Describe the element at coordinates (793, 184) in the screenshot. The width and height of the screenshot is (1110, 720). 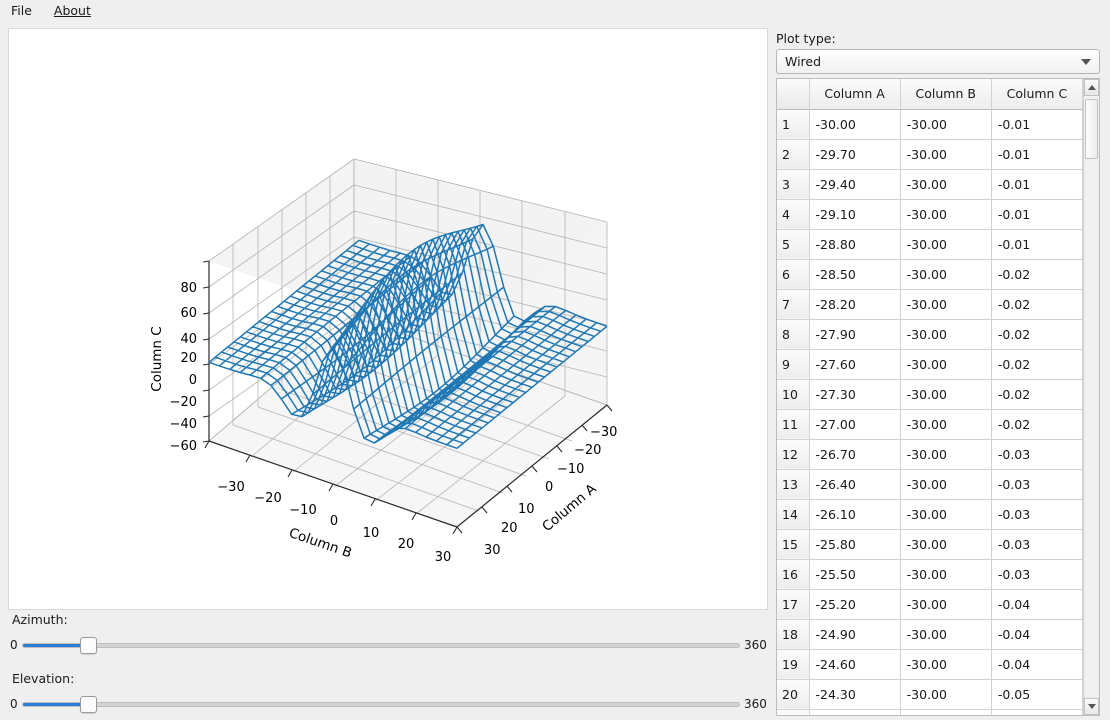
I see `row-number-cell: 3` at that location.